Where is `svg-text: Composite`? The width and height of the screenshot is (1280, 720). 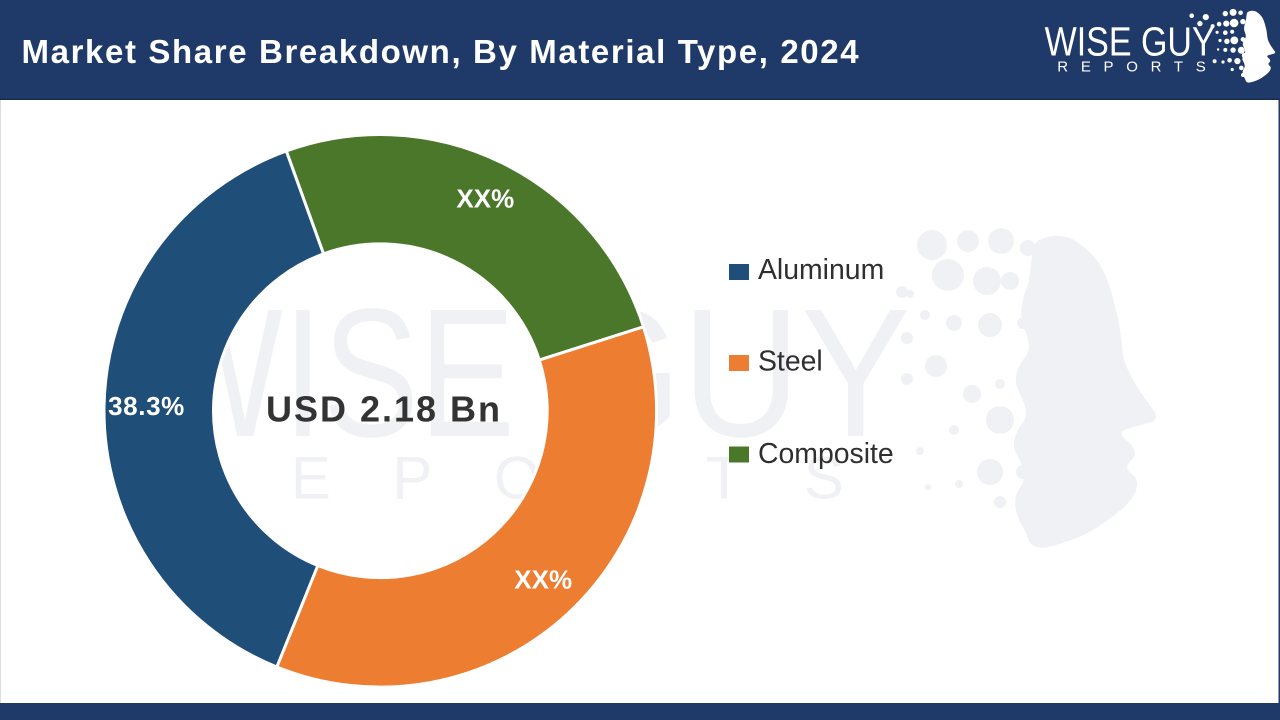 svg-text: Composite is located at coordinates (826, 454).